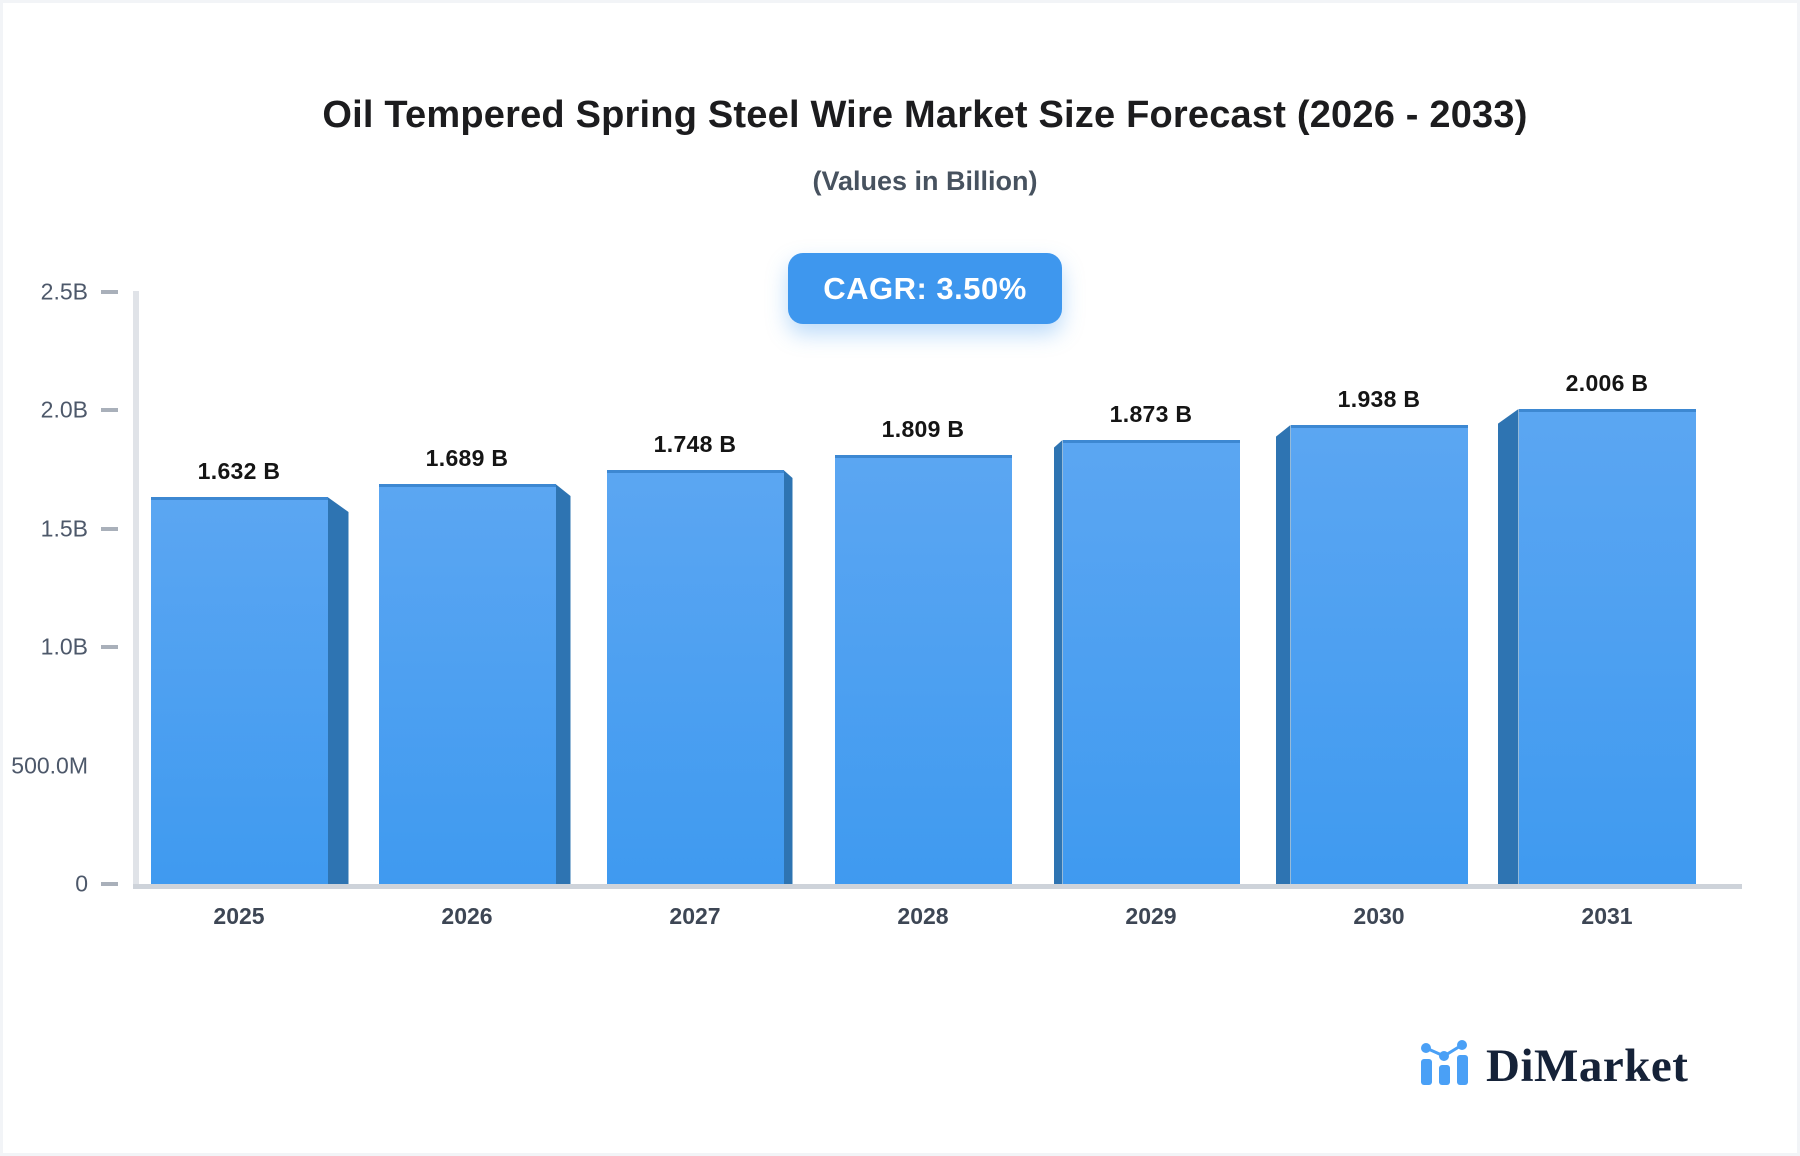 The image size is (1800, 1156). What do you see at coordinates (1379, 399) in the screenshot?
I see `bar-value-label-2030: 1.938 B` at bounding box center [1379, 399].